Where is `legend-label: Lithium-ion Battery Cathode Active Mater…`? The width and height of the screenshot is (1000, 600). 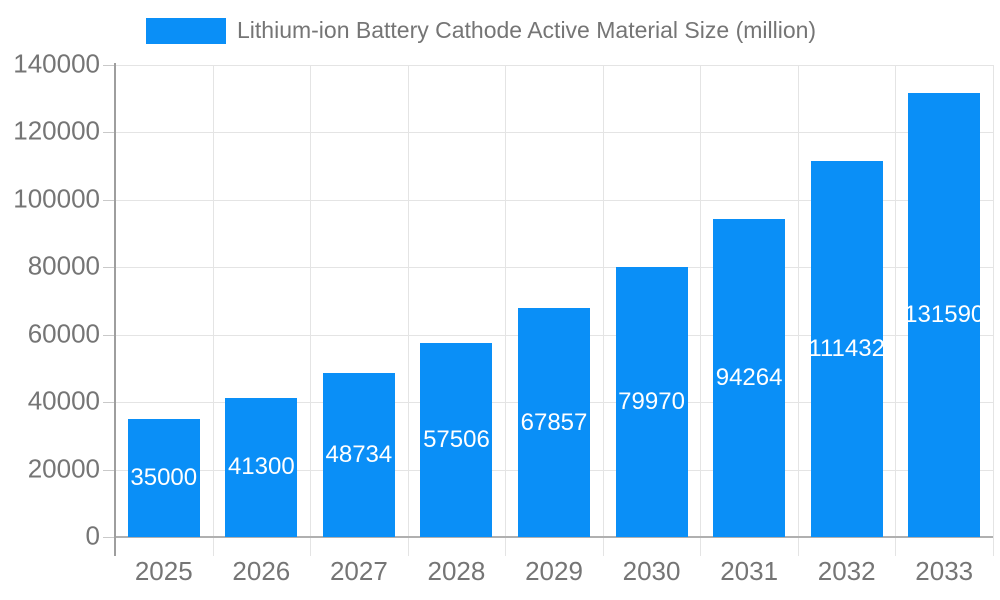
legend-label: Lithium-ion Battery Cathode Active Mater… is located at coordinates (527, 29).